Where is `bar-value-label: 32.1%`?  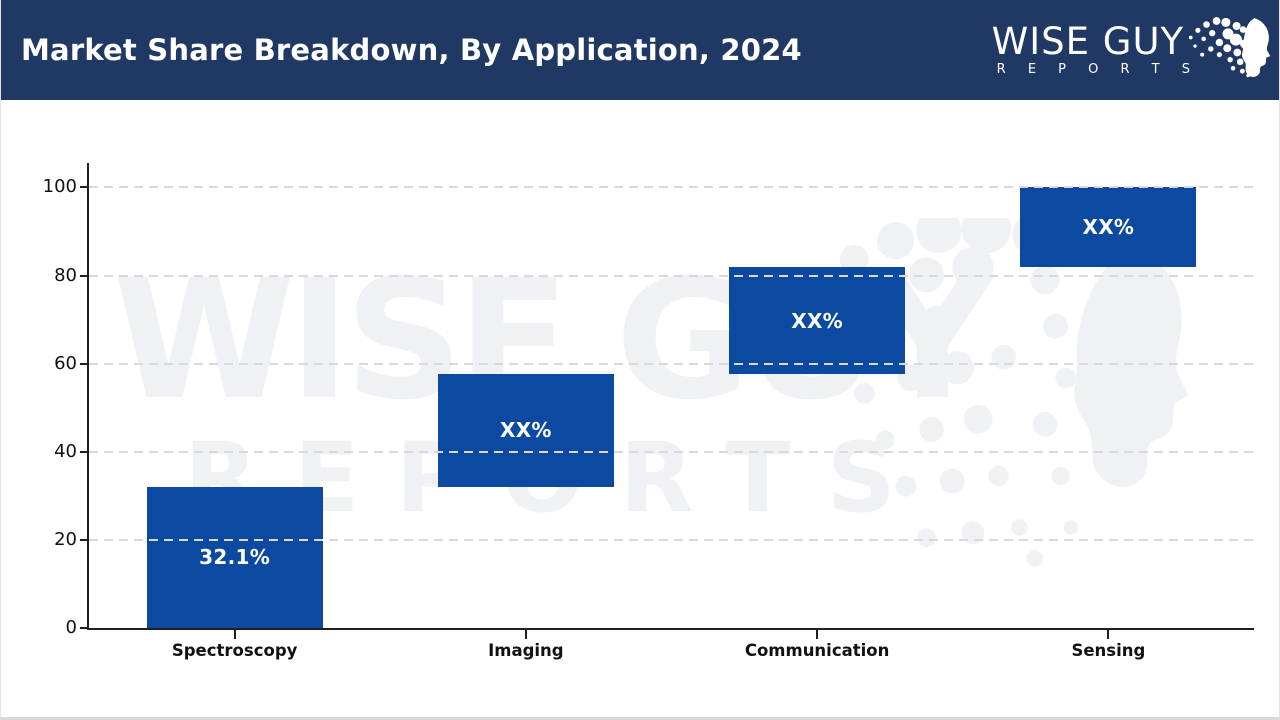
bar-value-label: 32.1% is located at coordinates (235, 557).